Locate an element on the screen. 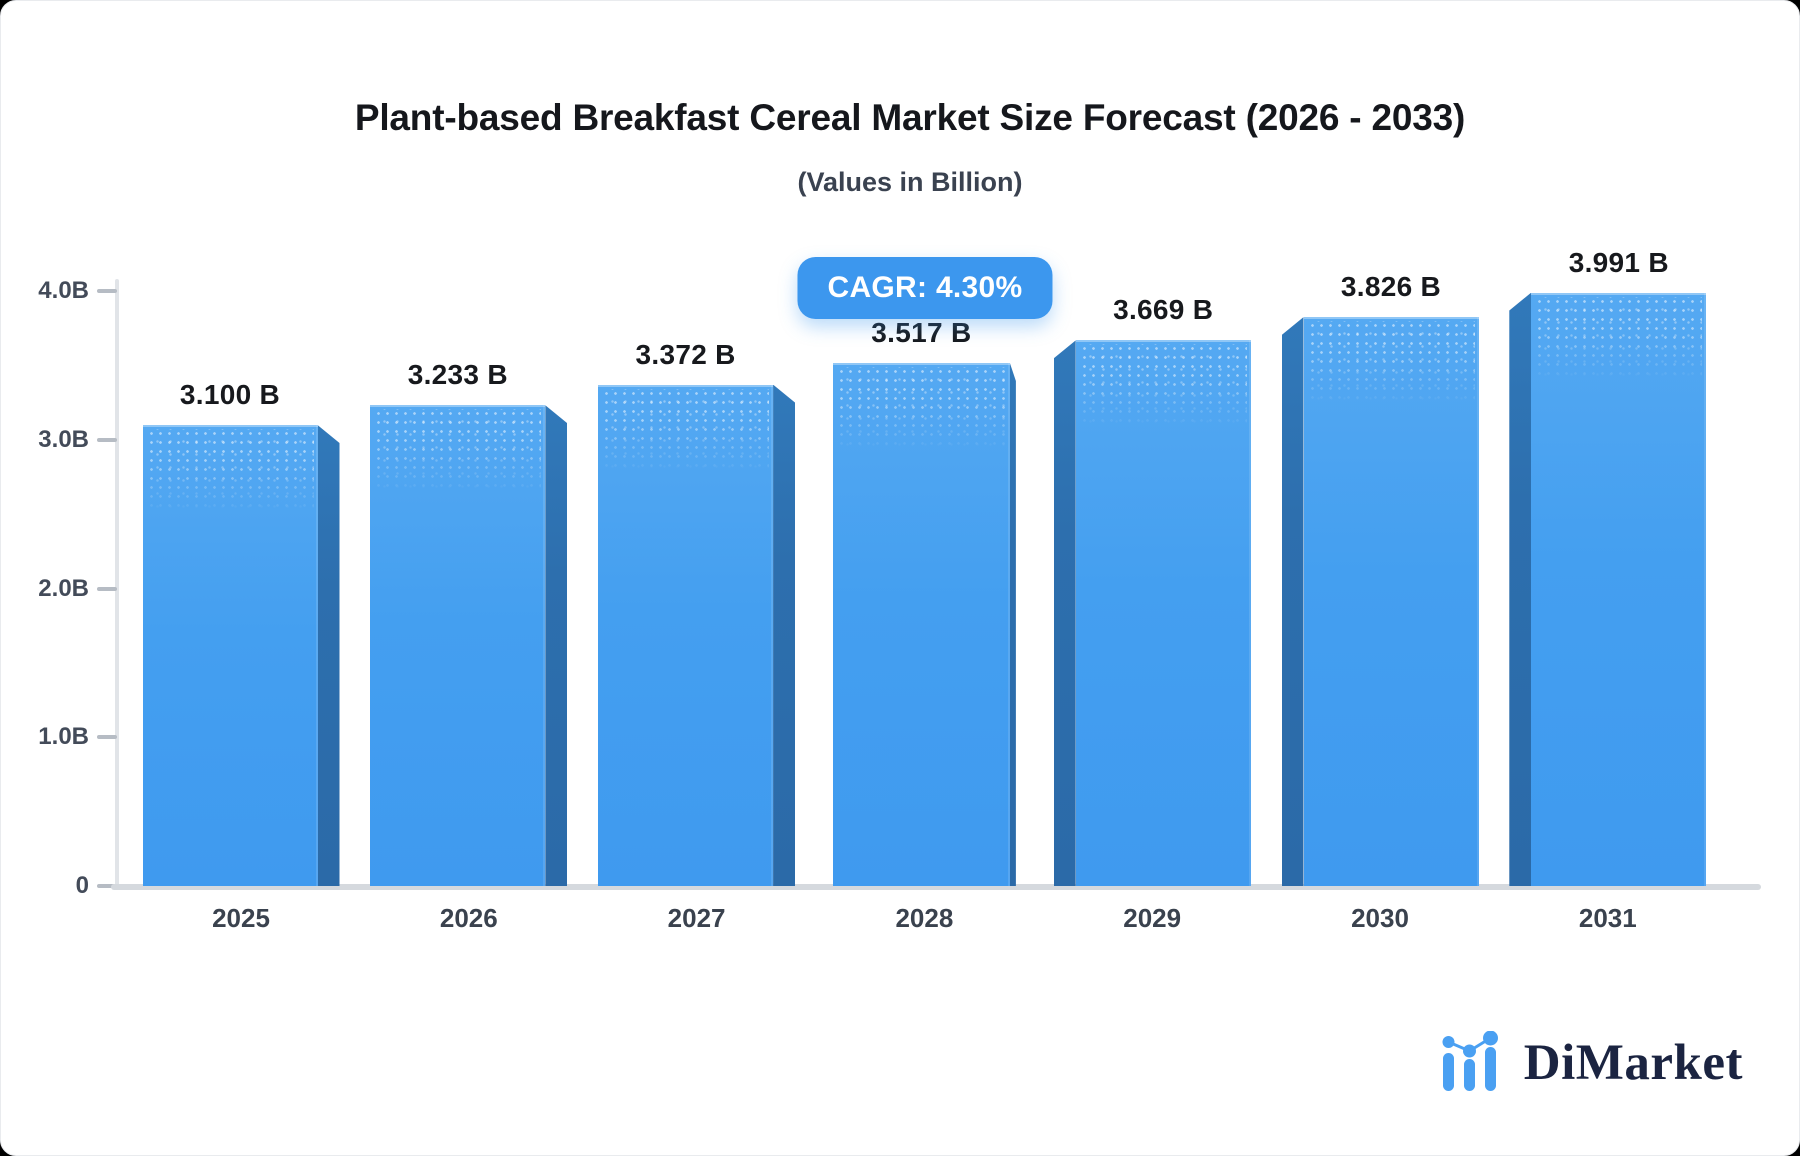 Image resolution: width=1800 pixels, height=1156 pixels. bar-3d-side-2031 is located at coordinates (1520, 589).